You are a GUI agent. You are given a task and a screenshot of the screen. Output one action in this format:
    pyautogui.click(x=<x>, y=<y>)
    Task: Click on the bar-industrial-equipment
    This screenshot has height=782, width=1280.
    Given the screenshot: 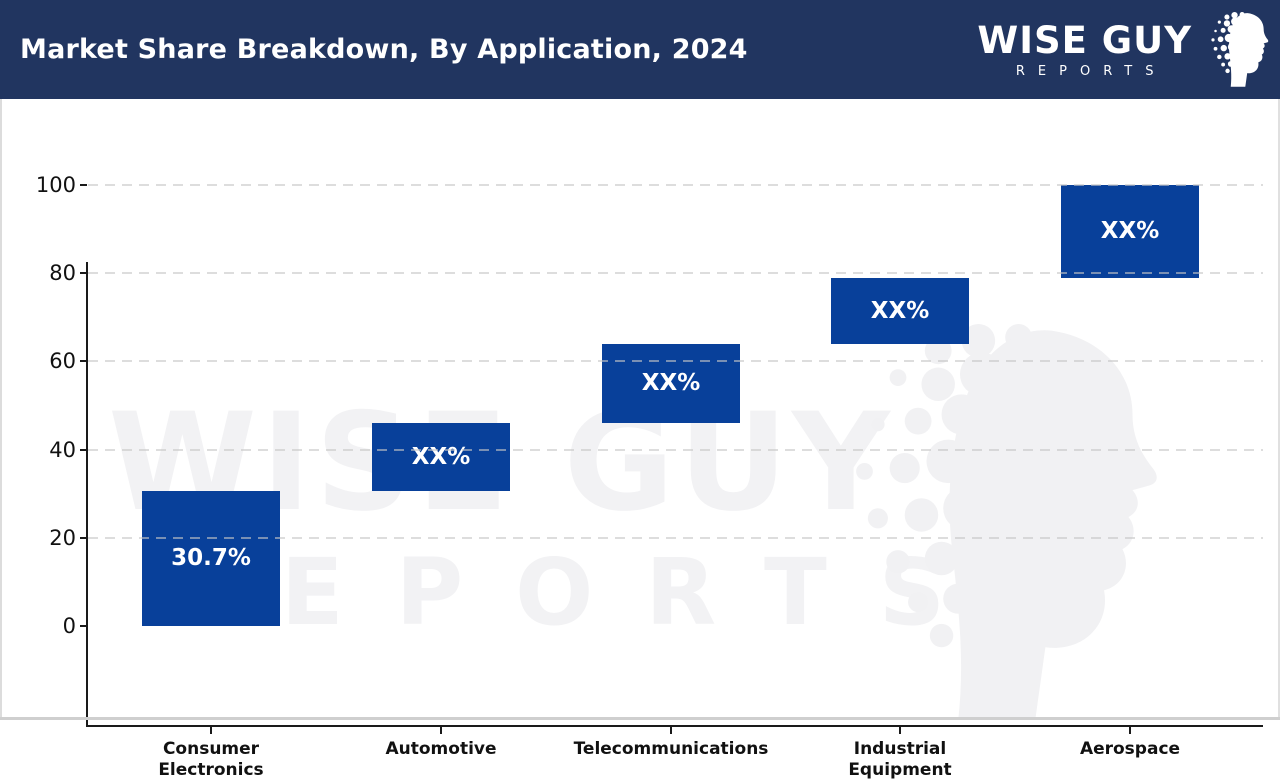 What is the action you would take?
    pyautogui.click(x=900, y=310)
    